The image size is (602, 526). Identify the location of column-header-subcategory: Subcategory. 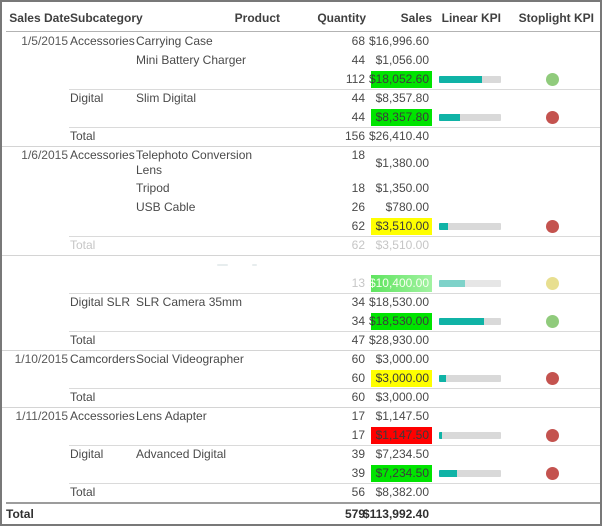
(106, 18).